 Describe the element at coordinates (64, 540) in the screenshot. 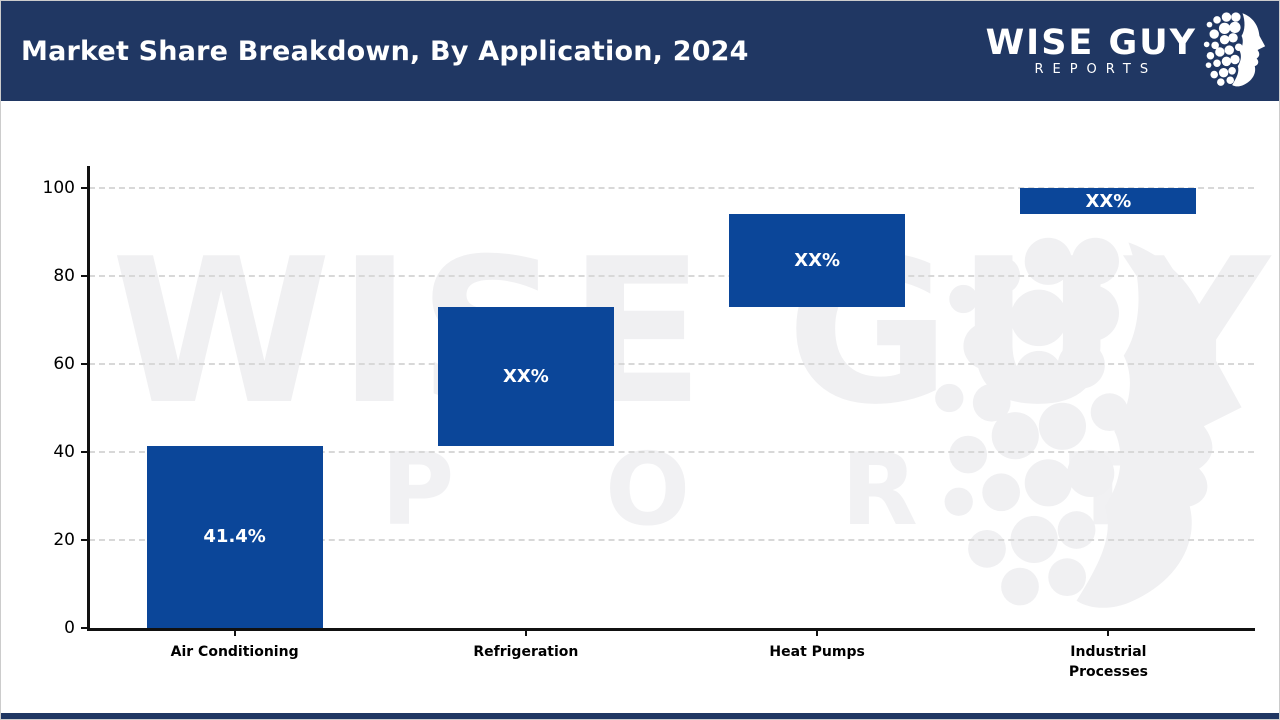

I see `y-tick-label-20: 20` at that location.